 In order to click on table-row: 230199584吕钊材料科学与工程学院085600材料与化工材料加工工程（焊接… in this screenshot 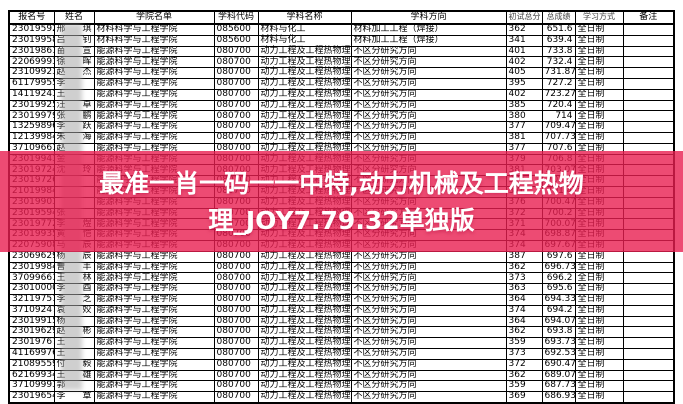, I will do `click(341, 40)`.